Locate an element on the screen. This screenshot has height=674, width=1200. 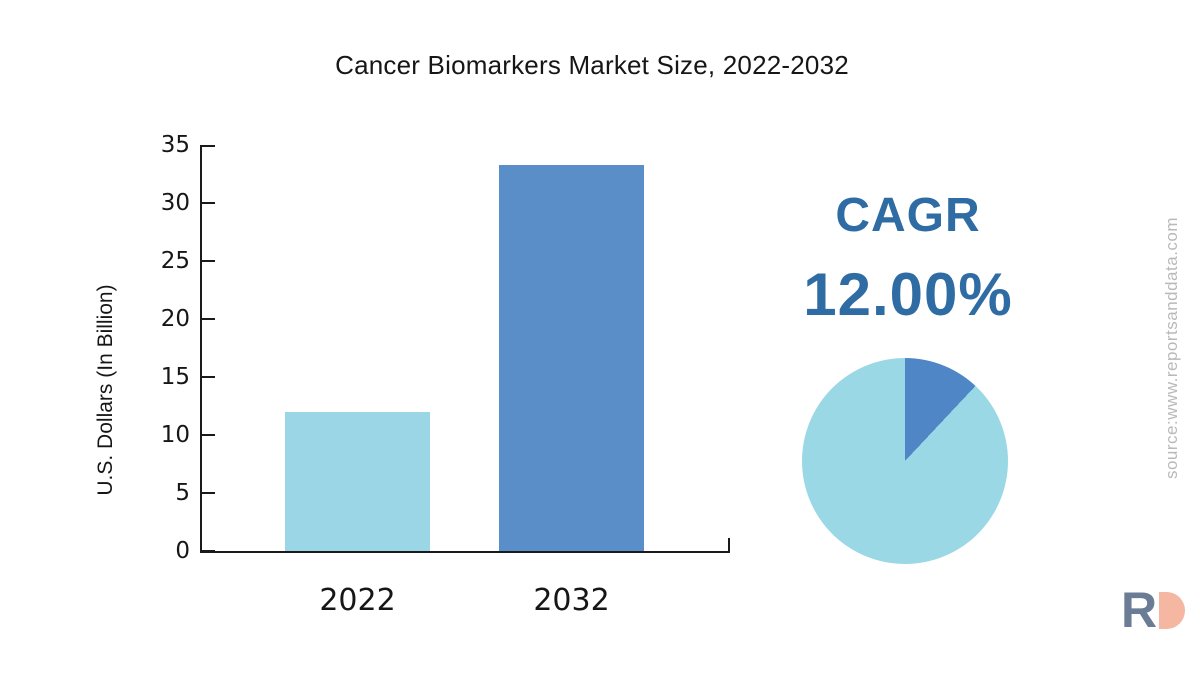
source-attribution: source:www.reportsanddata.com is located at coordinates (1171, 348).